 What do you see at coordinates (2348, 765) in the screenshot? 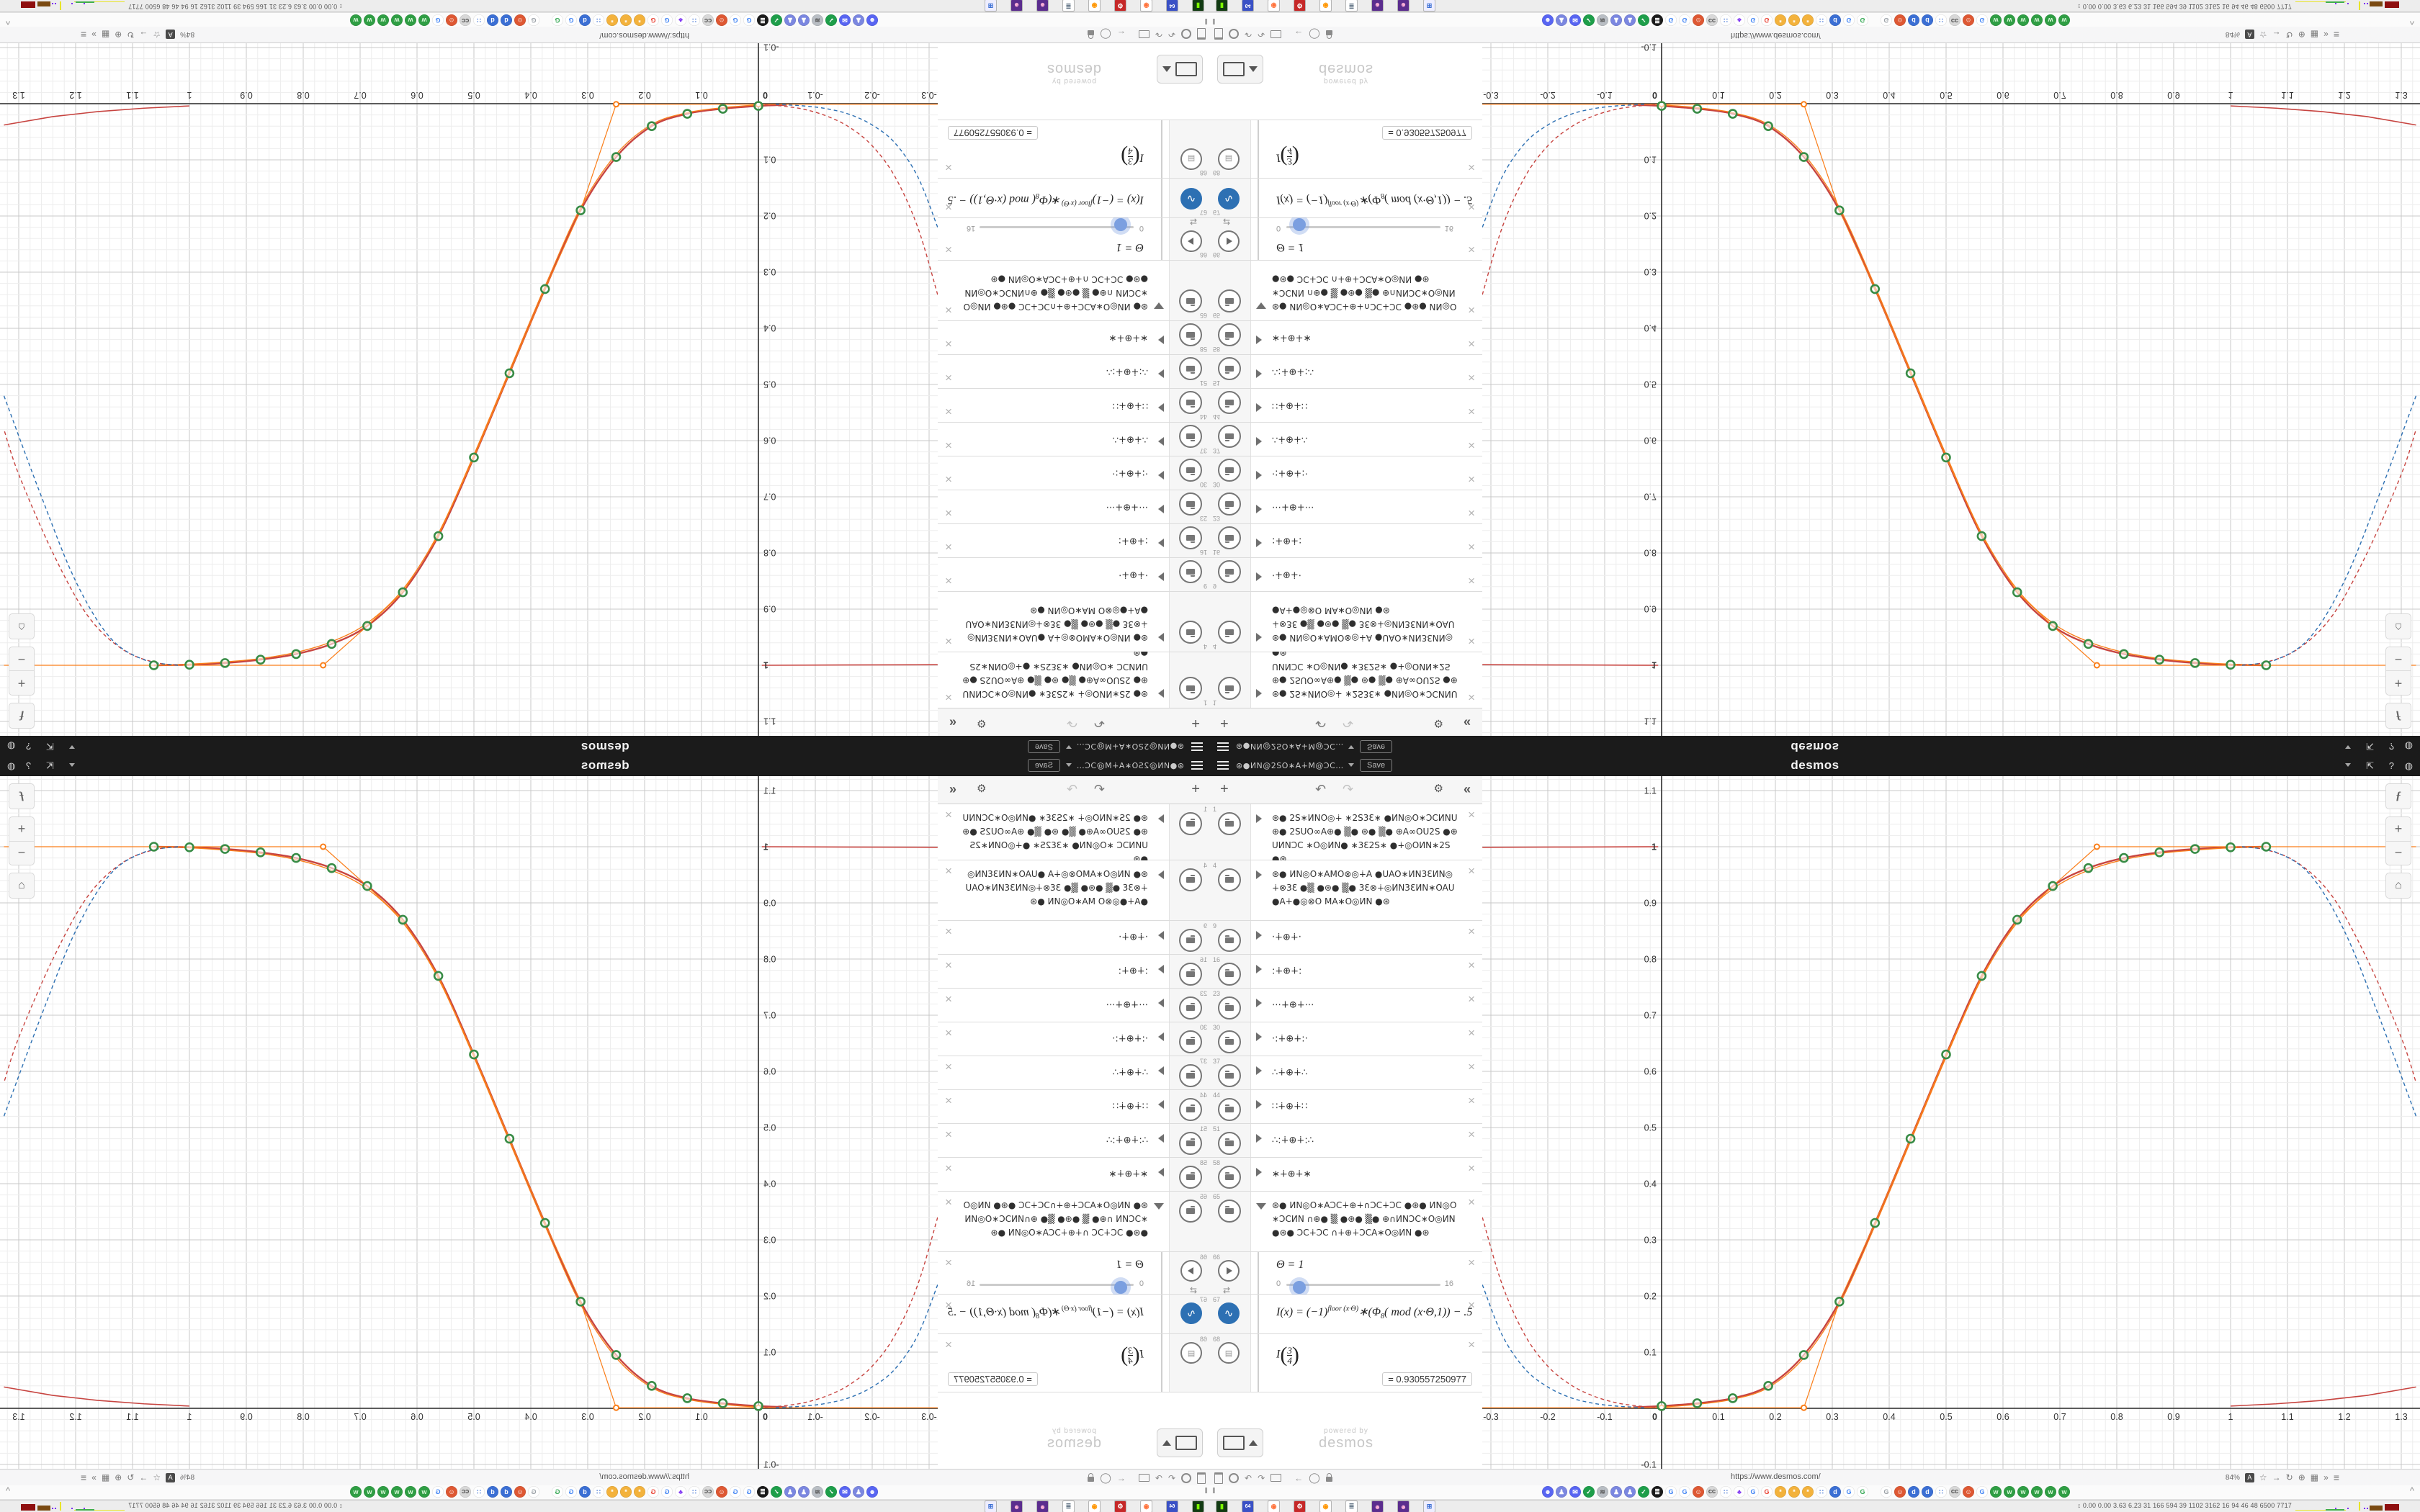
I see `account-caret-icon` at bounding box center [2348, 765].